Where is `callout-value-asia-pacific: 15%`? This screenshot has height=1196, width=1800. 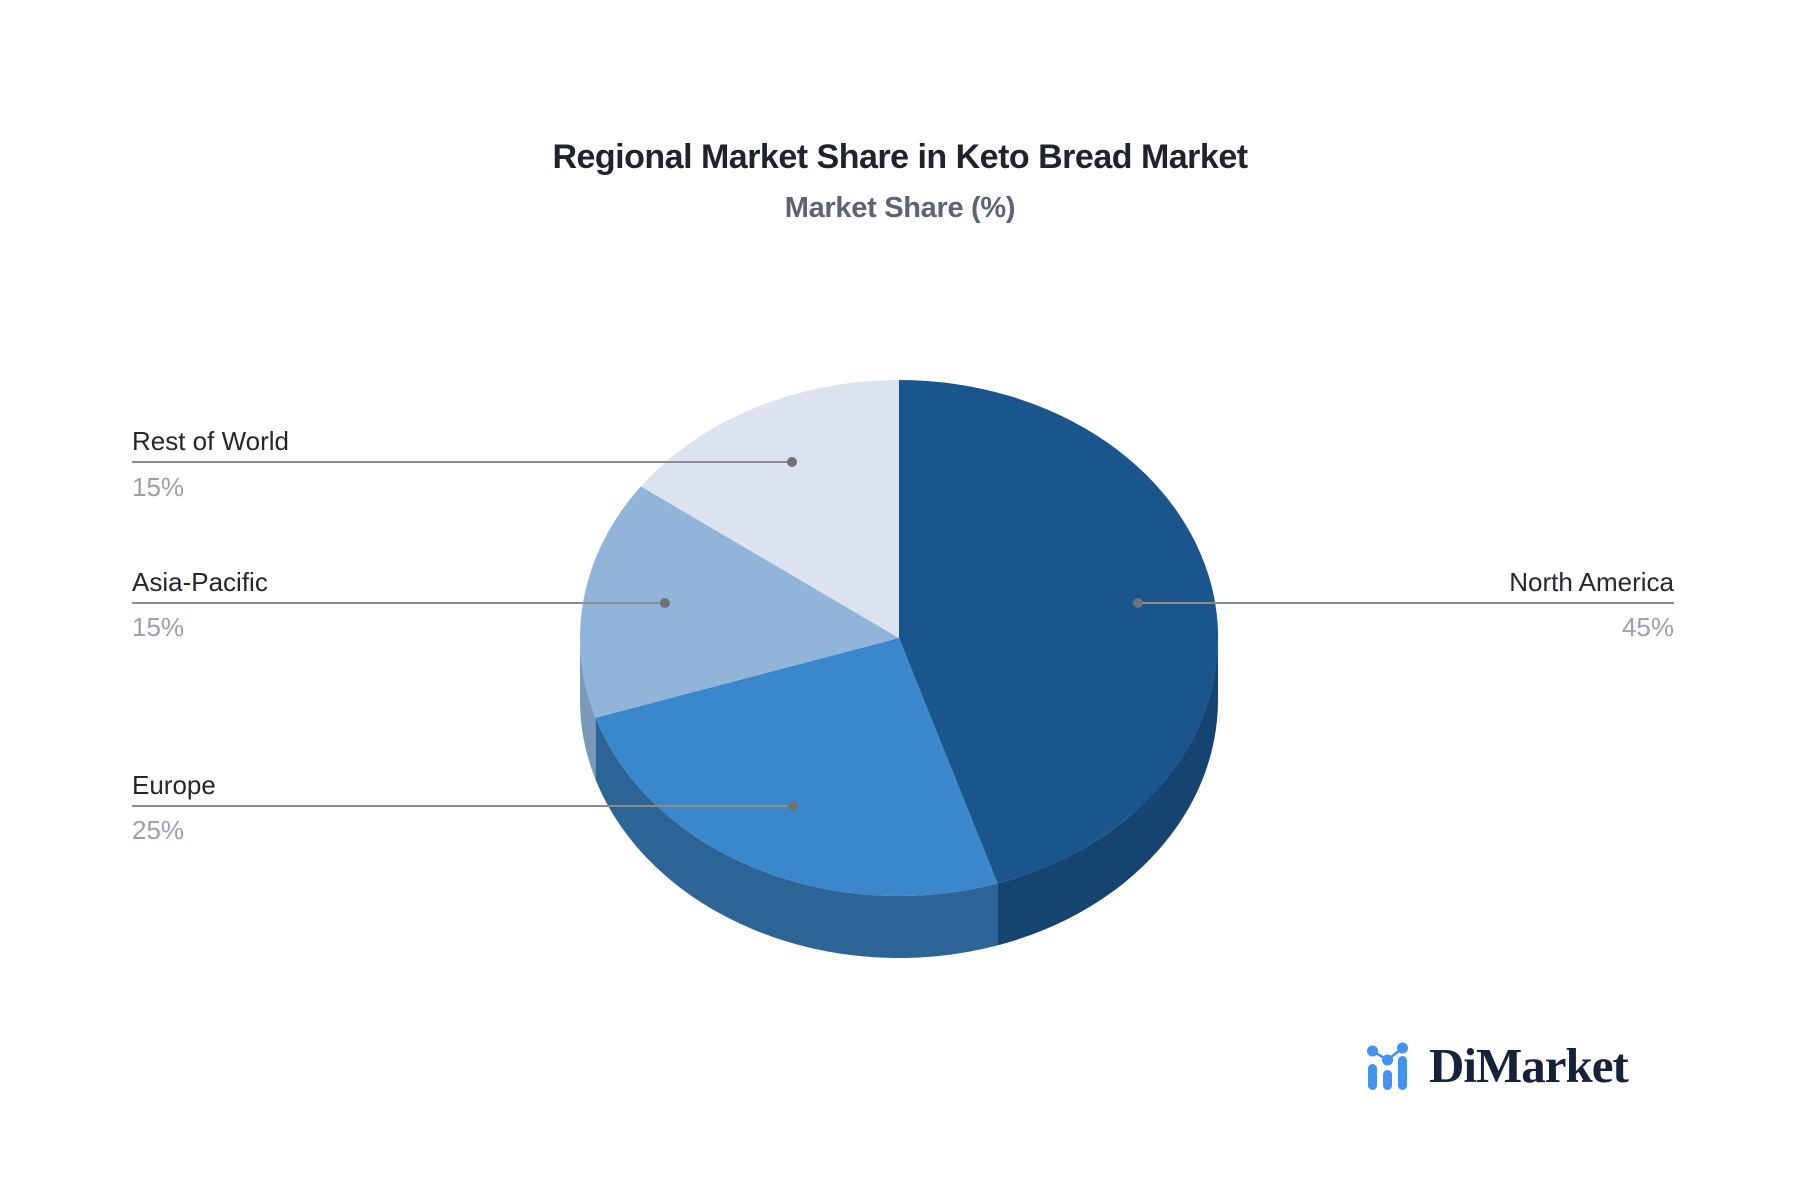
callout-value-asia-pacific: 15% is located at coordinates (158, 627).